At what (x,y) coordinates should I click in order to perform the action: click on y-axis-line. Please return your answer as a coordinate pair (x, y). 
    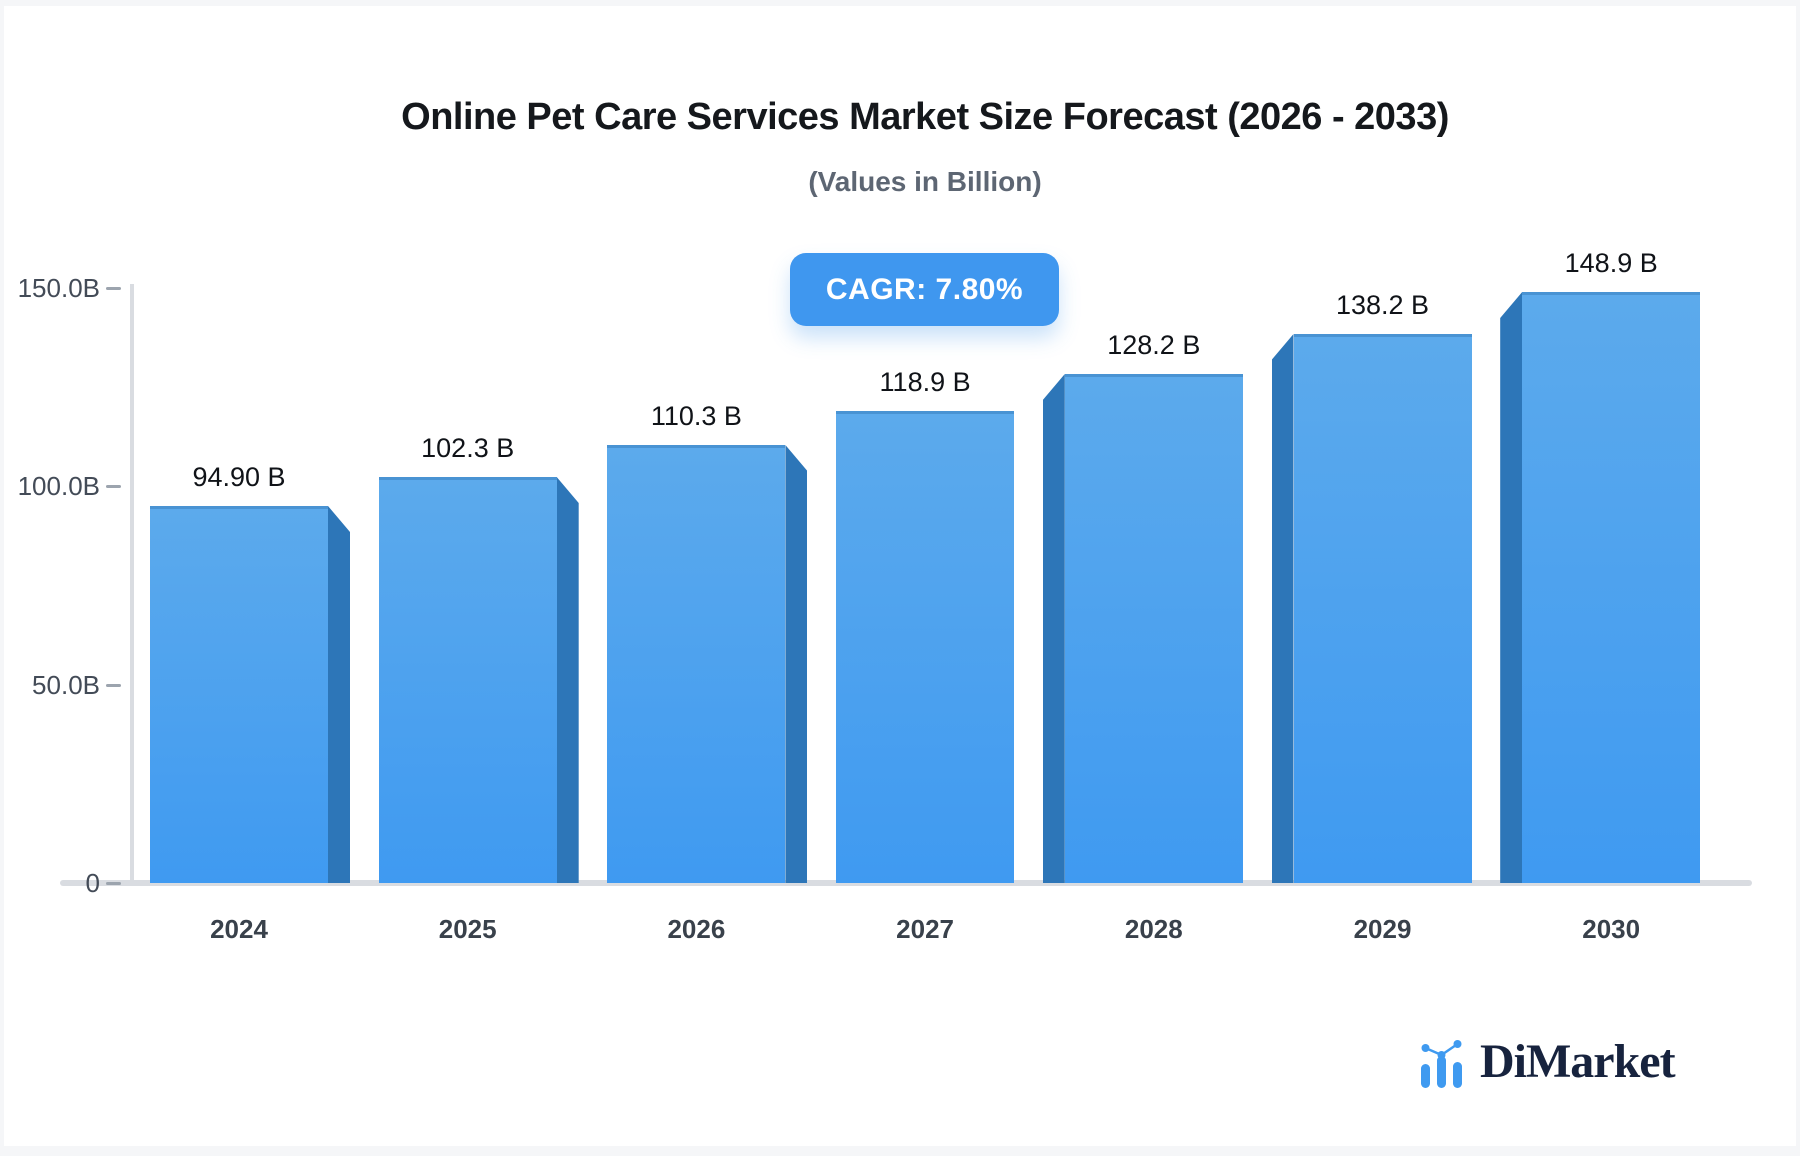
    Looking at the image, I should click on (132, 585).